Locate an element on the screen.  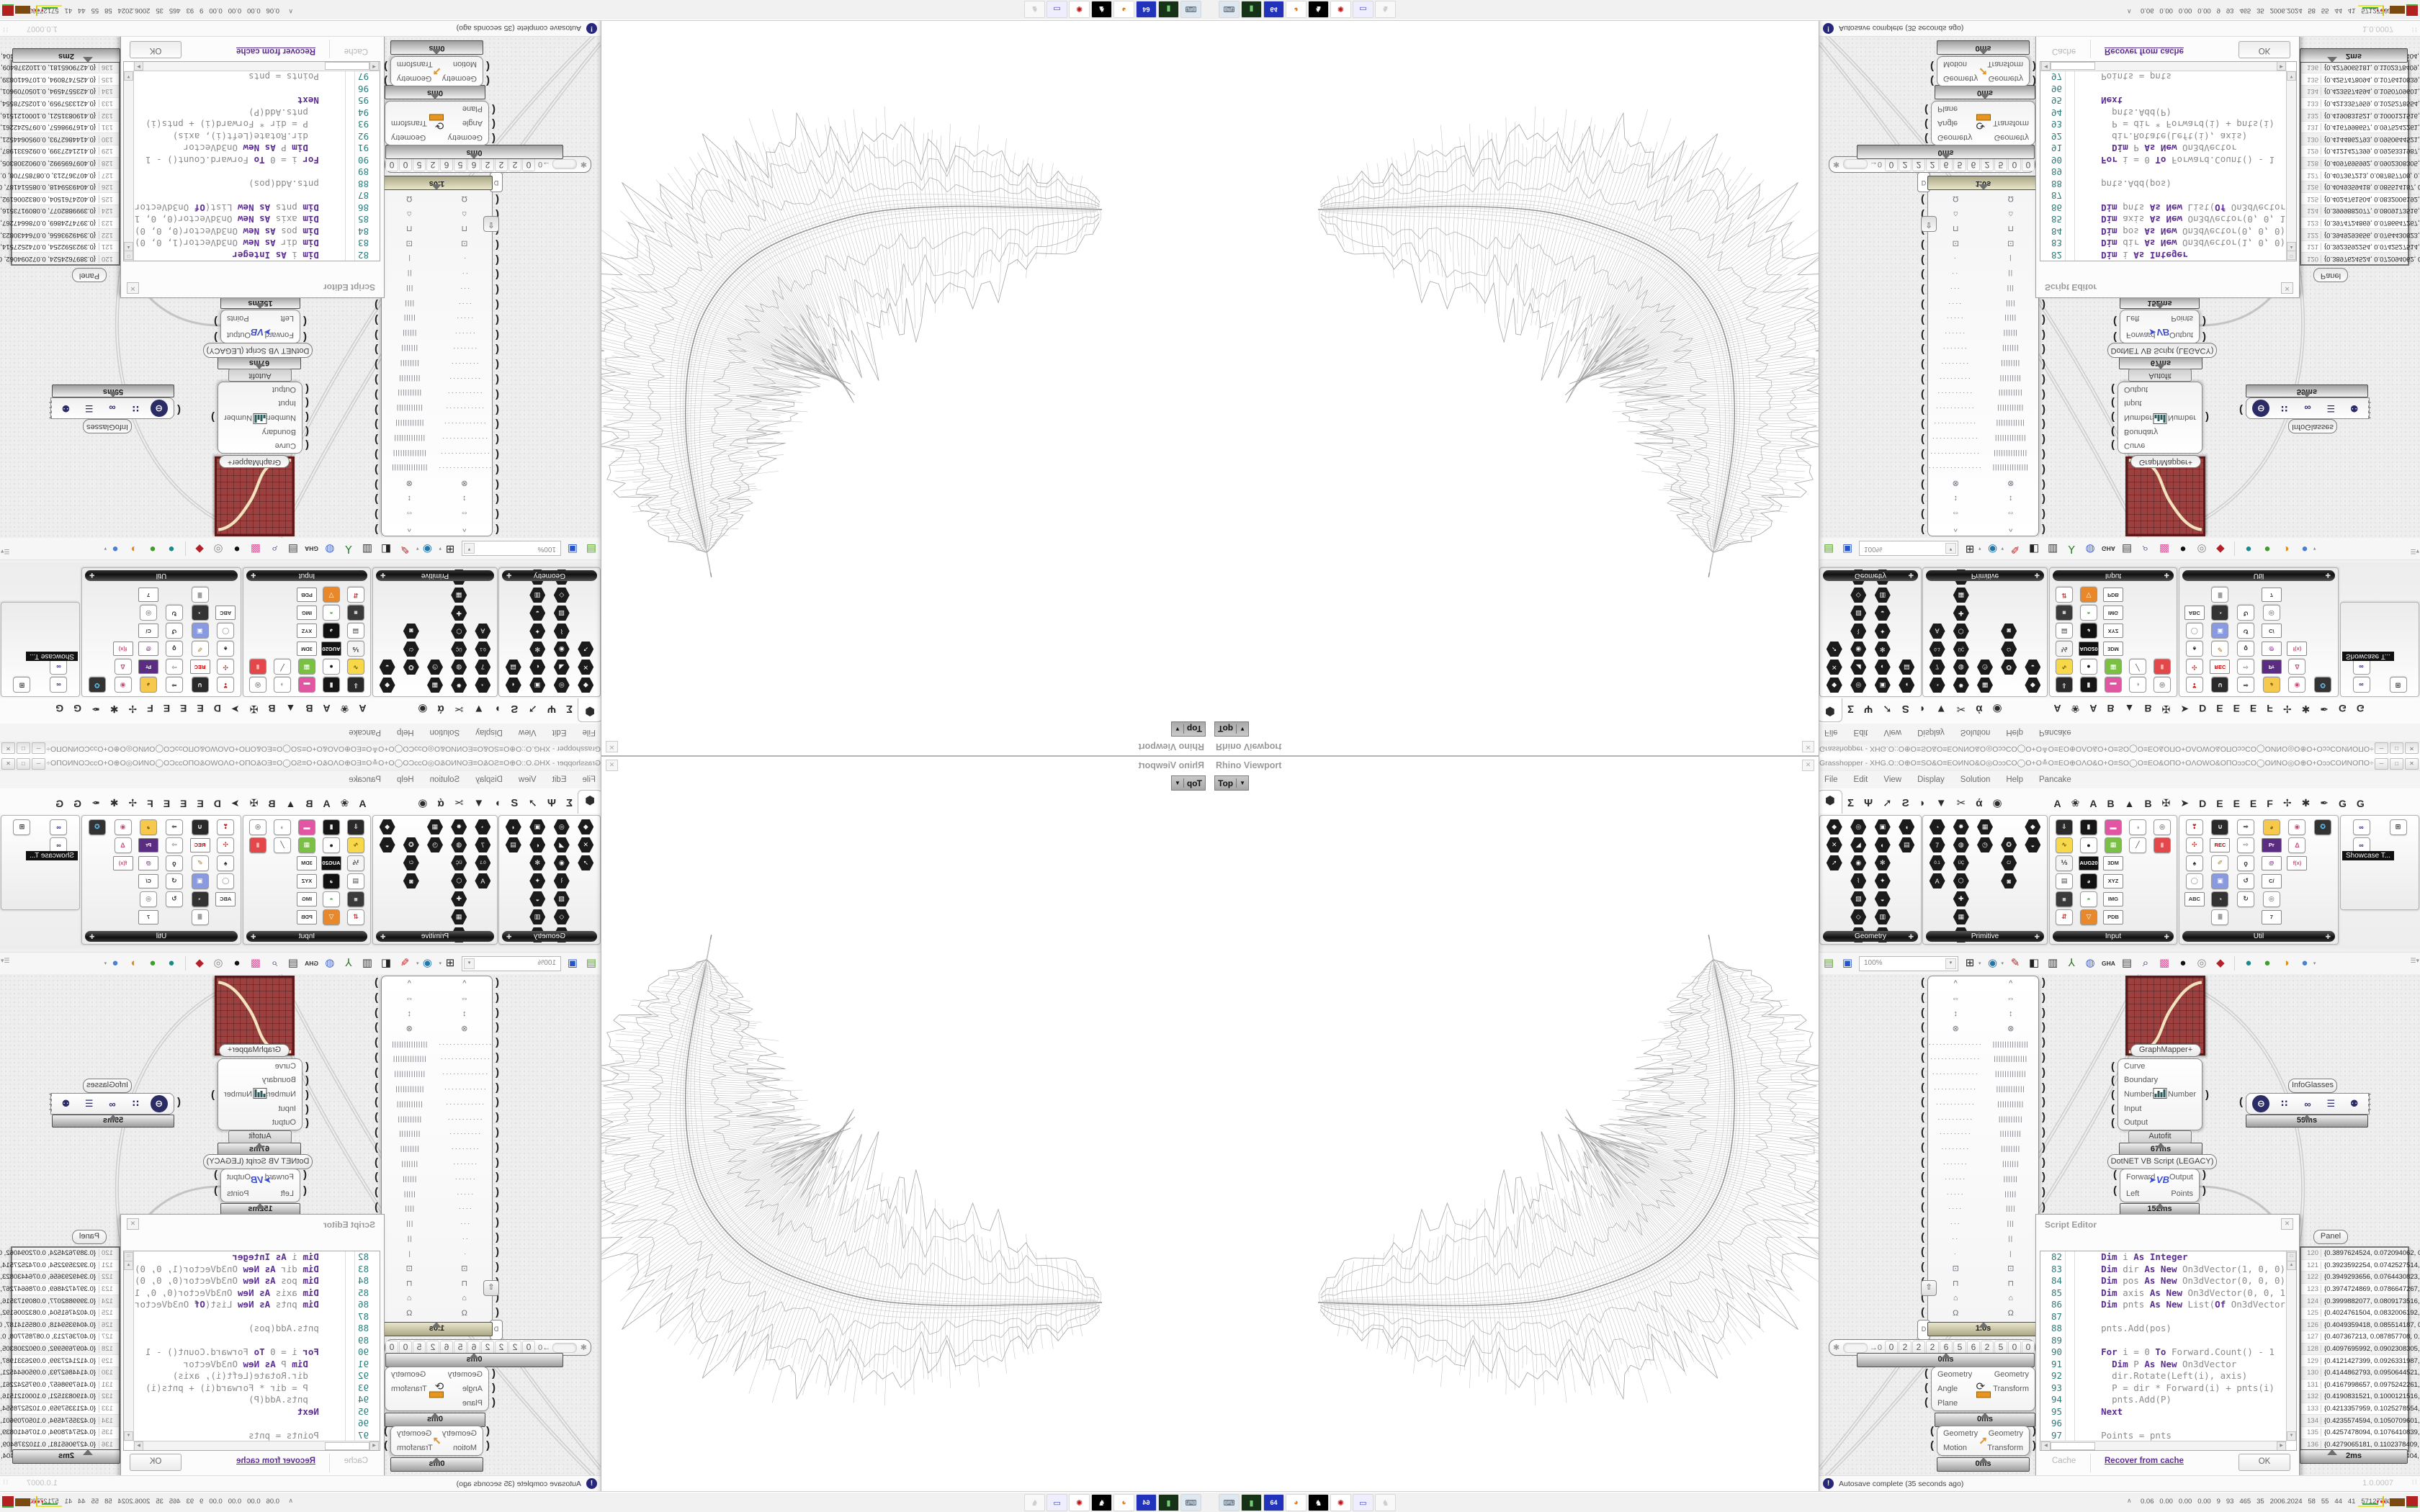
palette-icon: ◇ is located at coordinates (562, 595).